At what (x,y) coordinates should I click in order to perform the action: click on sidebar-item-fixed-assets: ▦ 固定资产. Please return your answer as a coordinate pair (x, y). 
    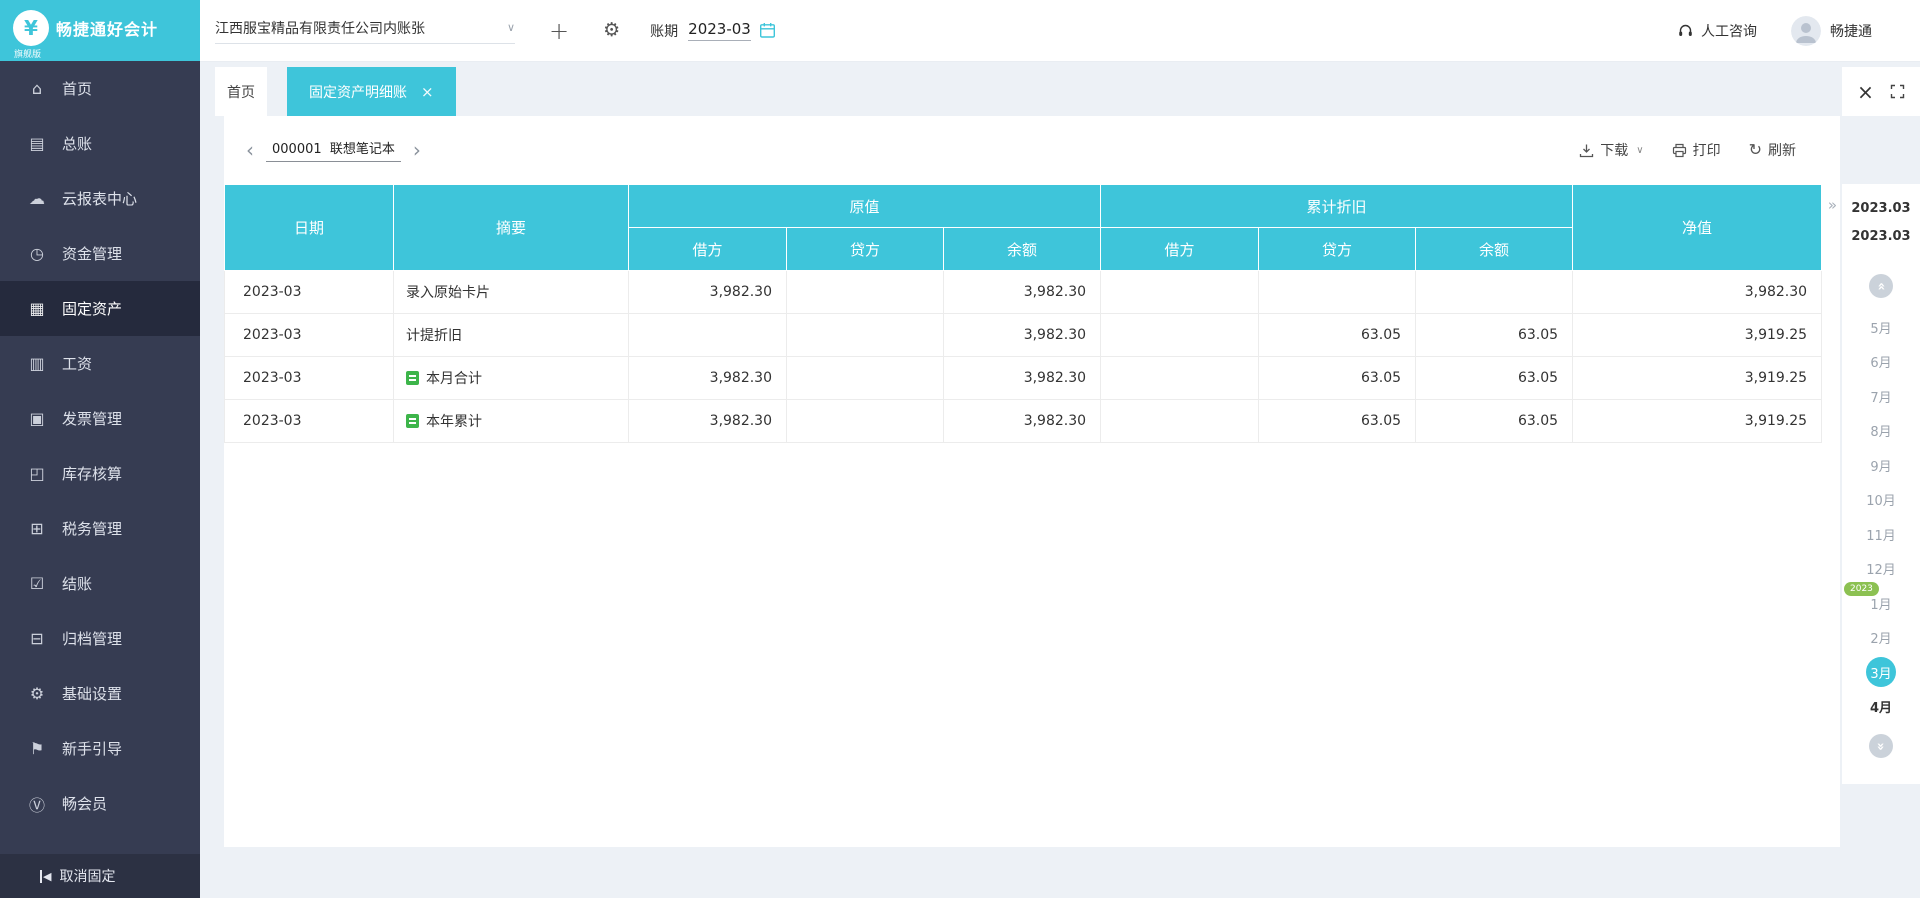
    Looking at the image, I should click on (100, 308).